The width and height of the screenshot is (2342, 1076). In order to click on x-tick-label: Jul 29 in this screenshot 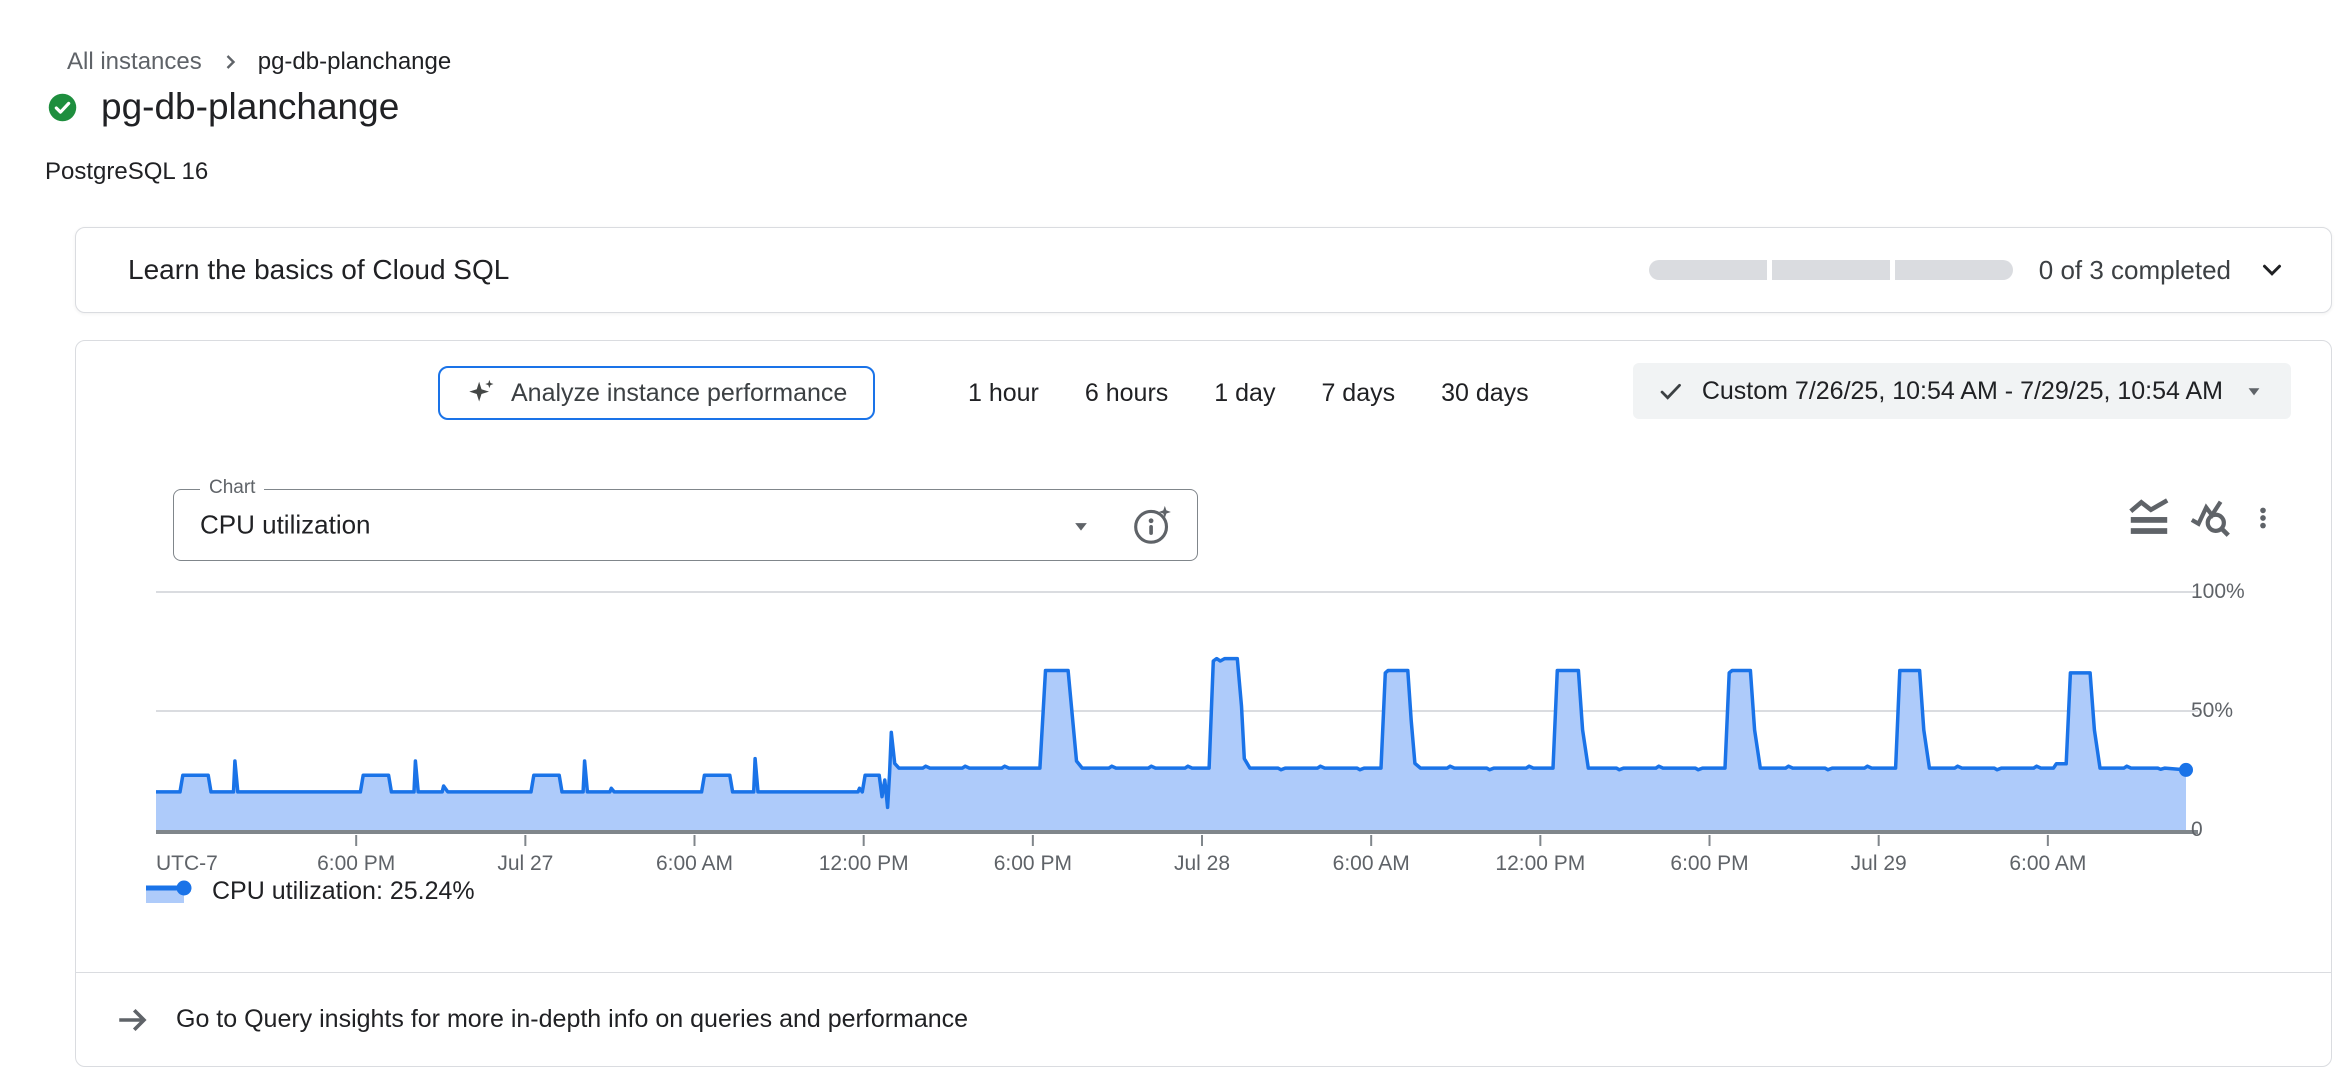, I will do `click(1878, 863)`.